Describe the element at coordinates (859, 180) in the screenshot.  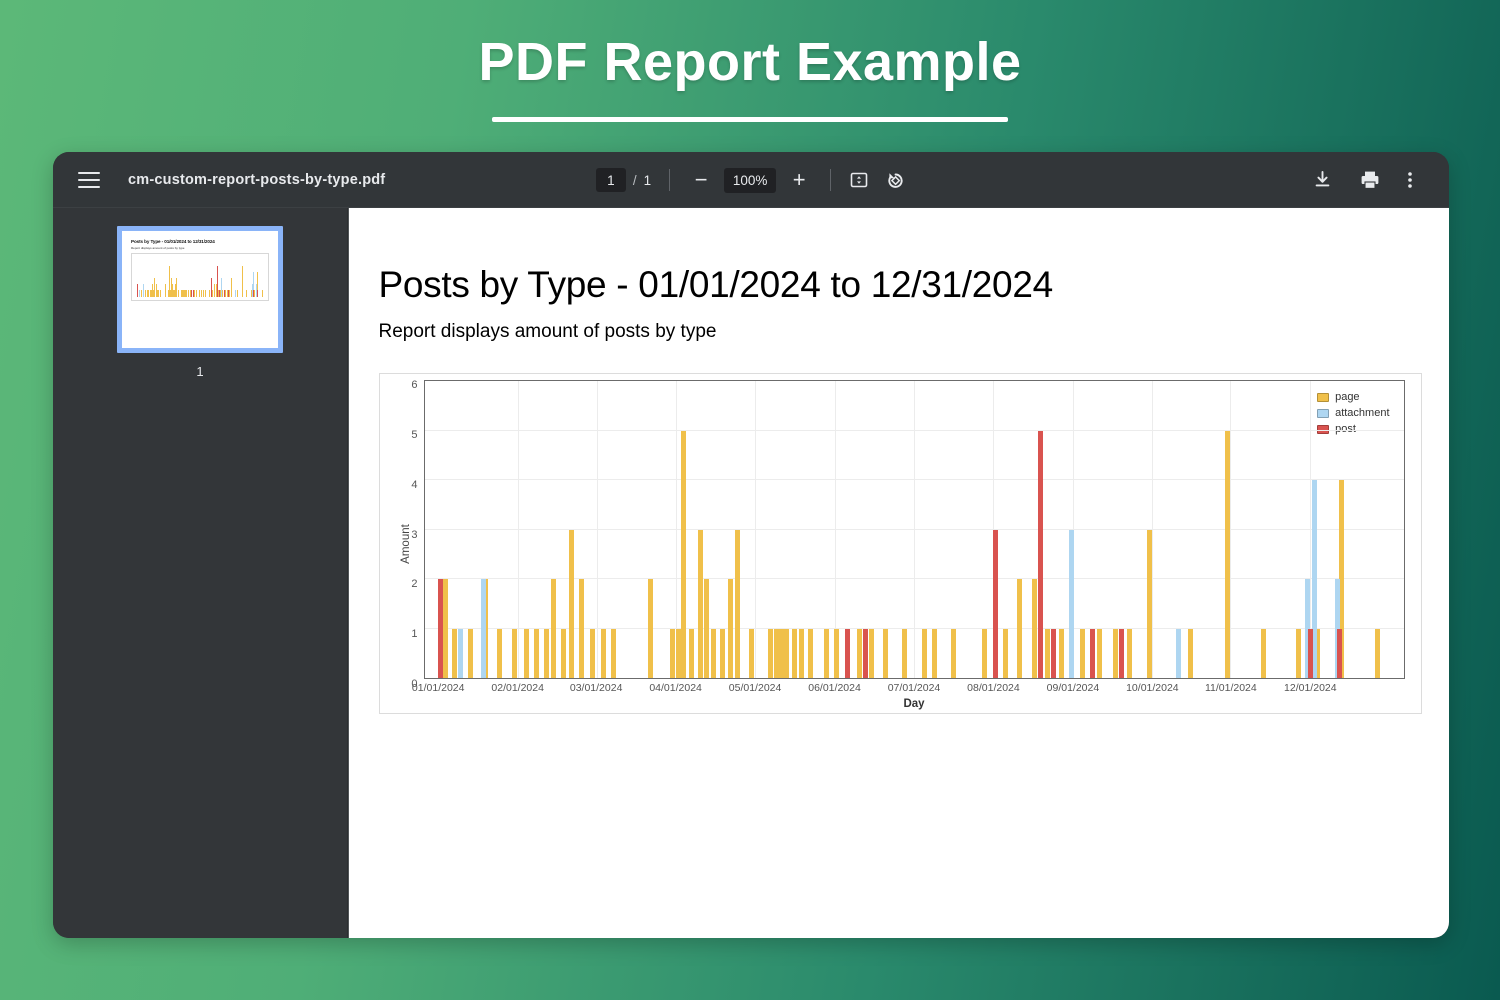
I see `fit-to-page-icon` at that location.